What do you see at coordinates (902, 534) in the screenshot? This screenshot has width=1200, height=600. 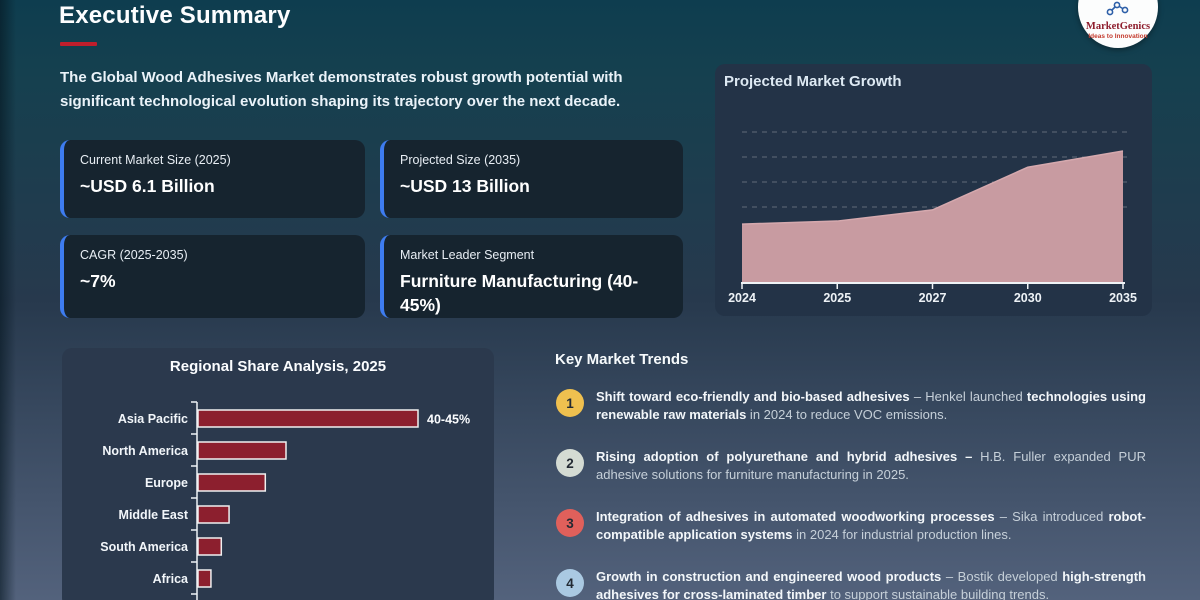 I see `trend-segment: in 2024 for industrial production lines.` at bounding box center [902, 534].